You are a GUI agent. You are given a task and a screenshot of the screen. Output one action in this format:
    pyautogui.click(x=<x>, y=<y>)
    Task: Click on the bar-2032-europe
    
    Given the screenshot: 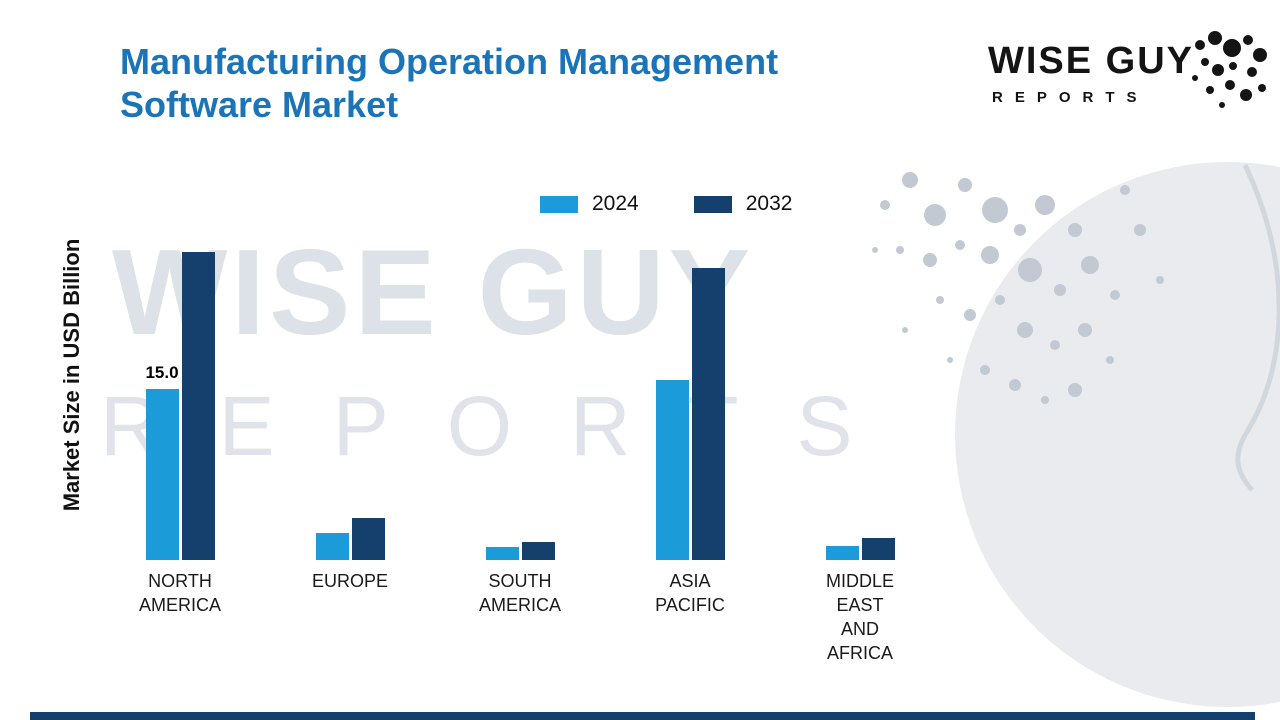 What is the action you would take?
    pyautogui.click(x=368, y=539)
    